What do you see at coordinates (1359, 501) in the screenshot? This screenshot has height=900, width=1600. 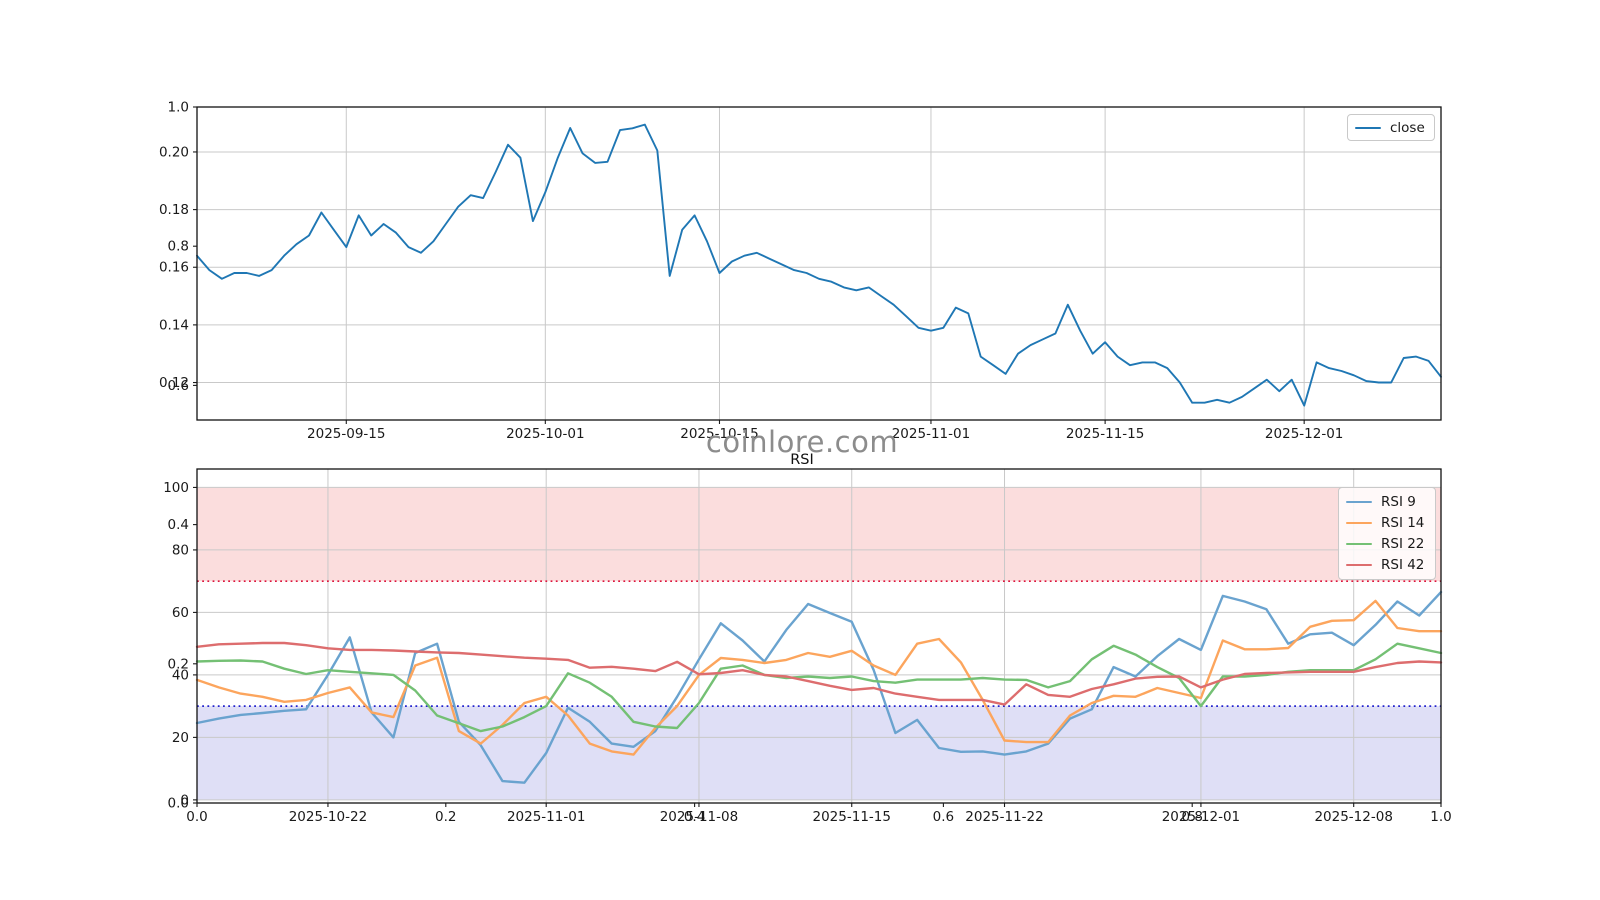 I see `rsi-9-swatch` at bounding box center [1359, 501].